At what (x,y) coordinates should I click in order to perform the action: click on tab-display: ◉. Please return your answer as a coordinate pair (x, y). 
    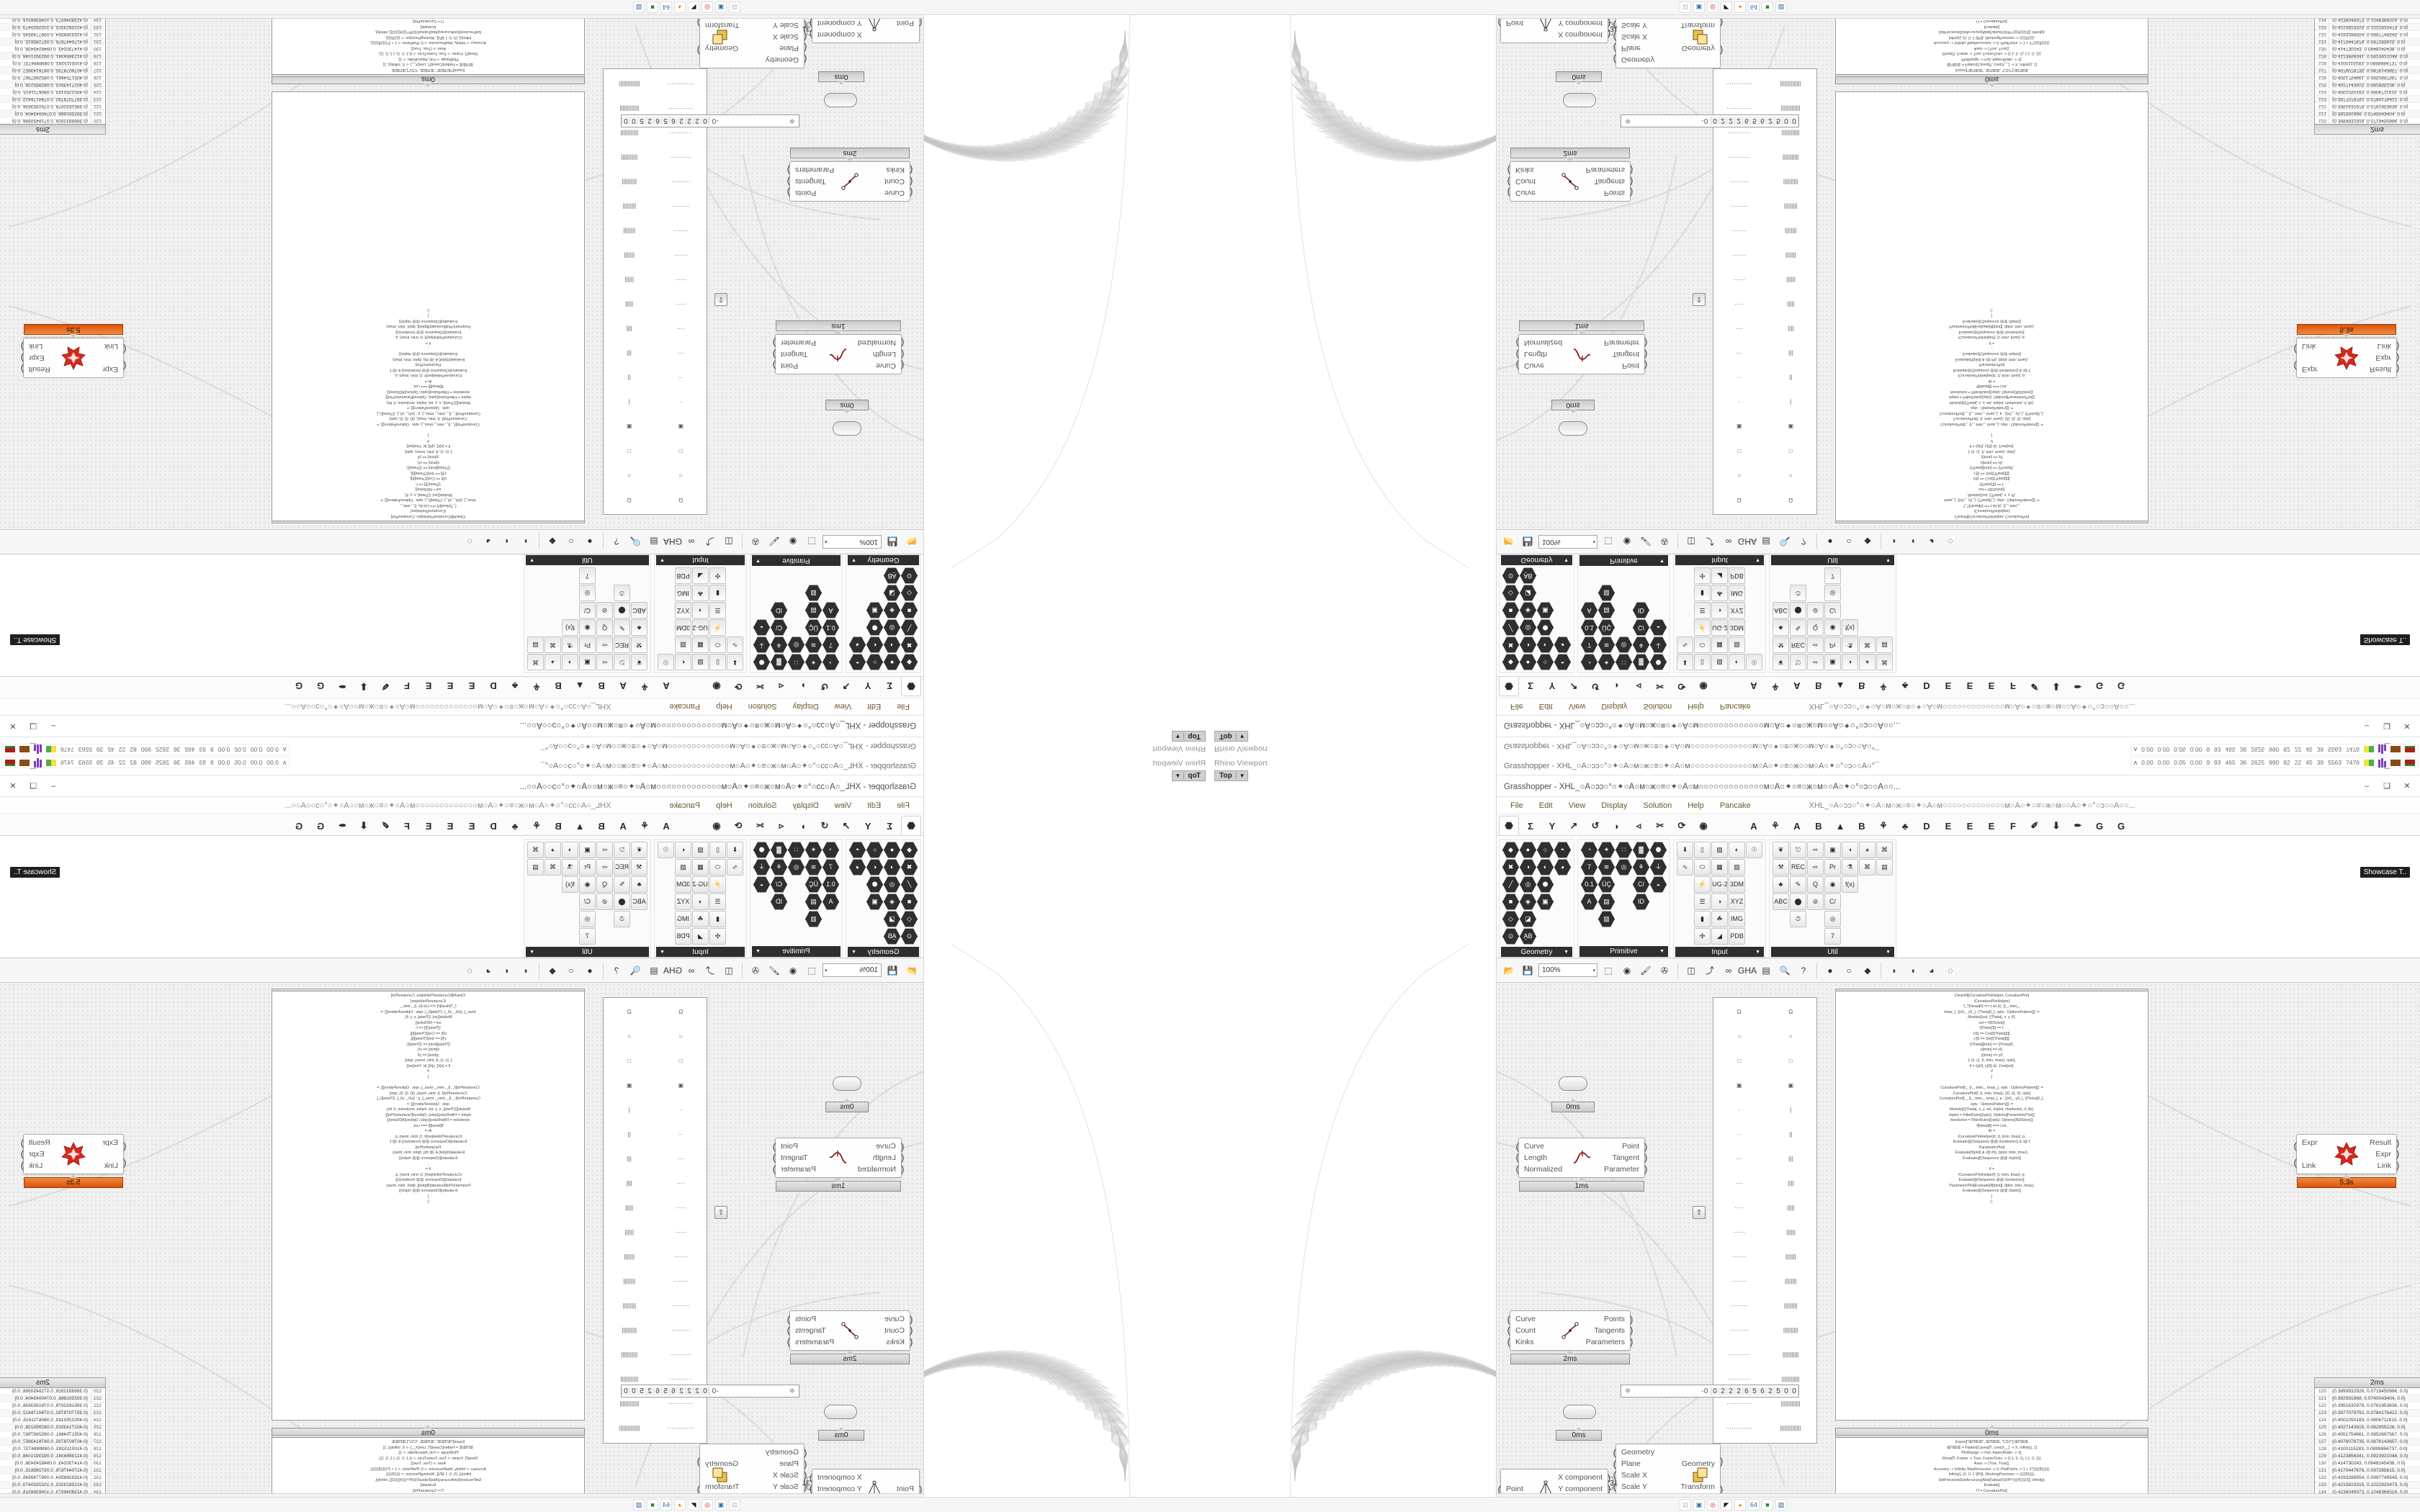
    Looking at the image, I should click on (717, 686).